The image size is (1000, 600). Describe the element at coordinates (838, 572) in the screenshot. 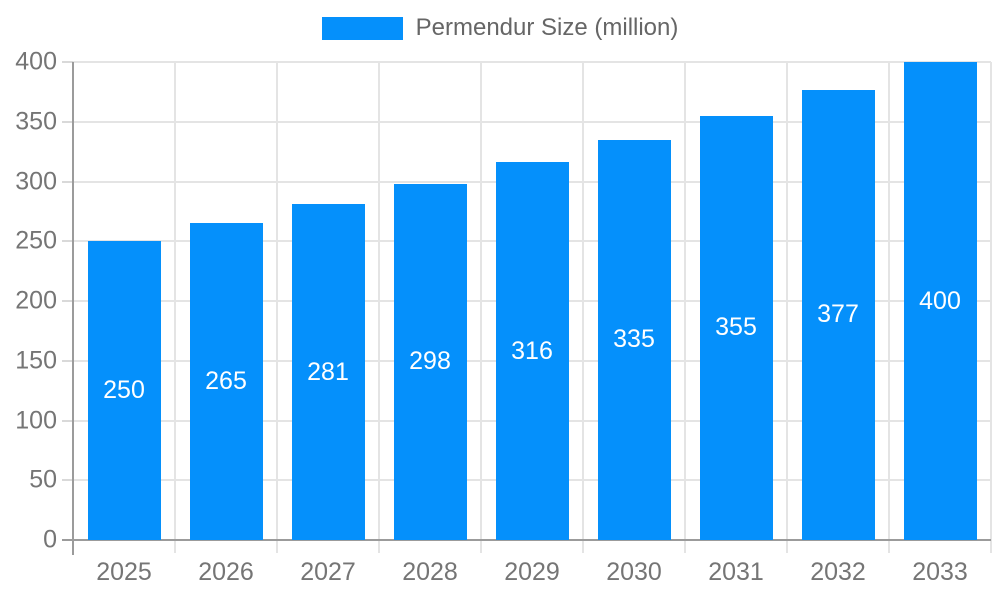

I see `x-tick-label: 2032` at that location.